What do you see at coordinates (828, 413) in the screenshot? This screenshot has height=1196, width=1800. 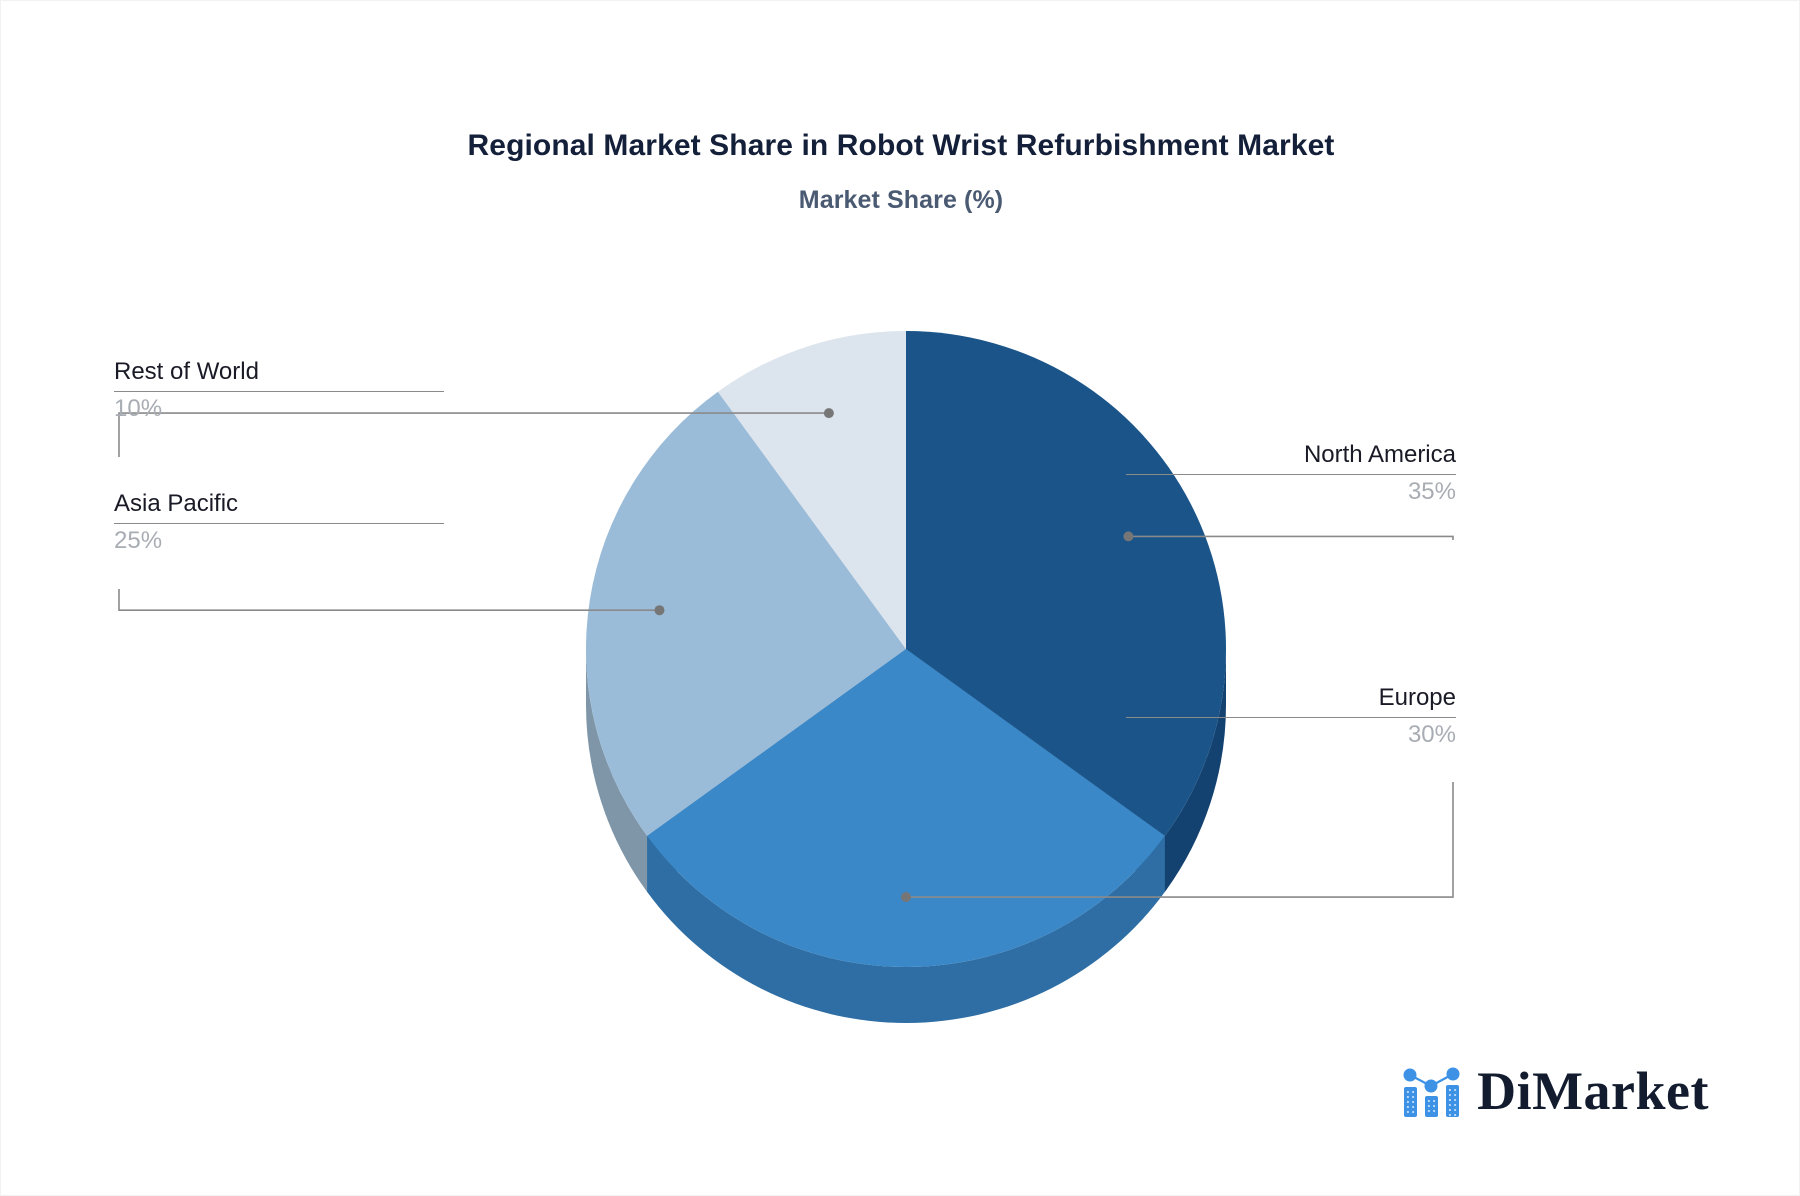 I see `leader-dot-rest-of-world` at bounding box center [828, 413].